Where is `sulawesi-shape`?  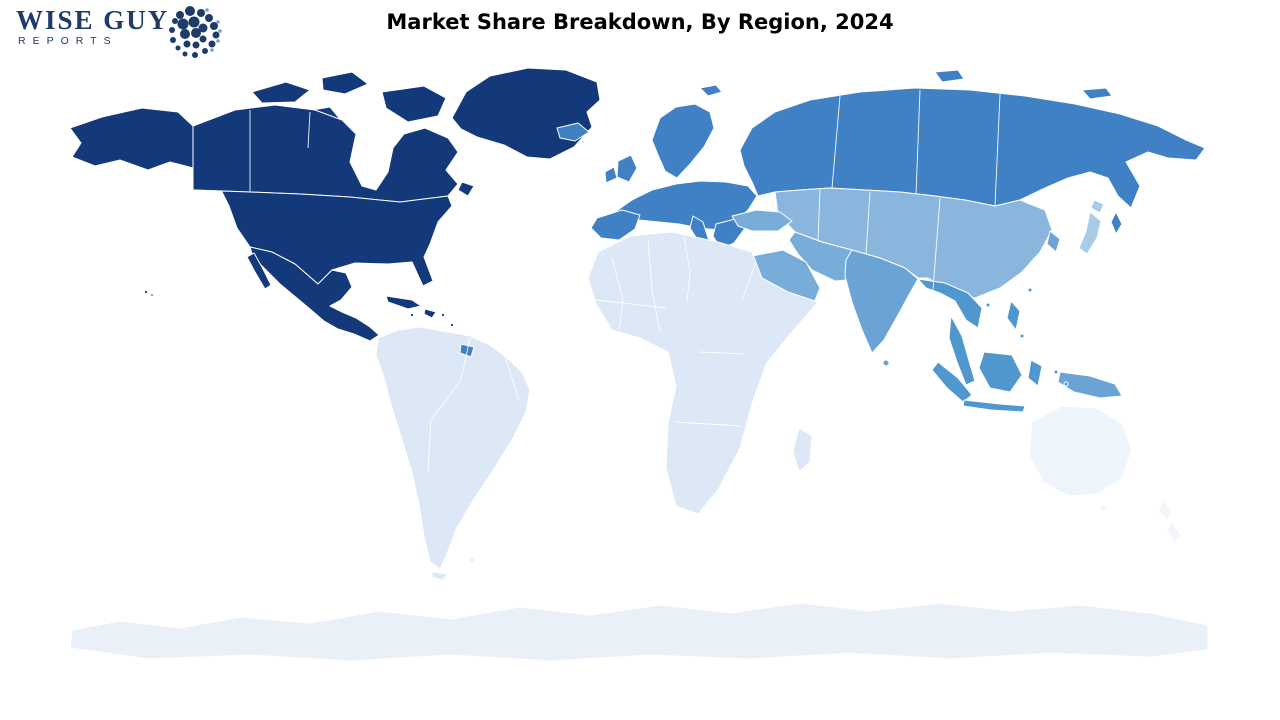 sulawesi-shape is located at coordinates (1035, 373).